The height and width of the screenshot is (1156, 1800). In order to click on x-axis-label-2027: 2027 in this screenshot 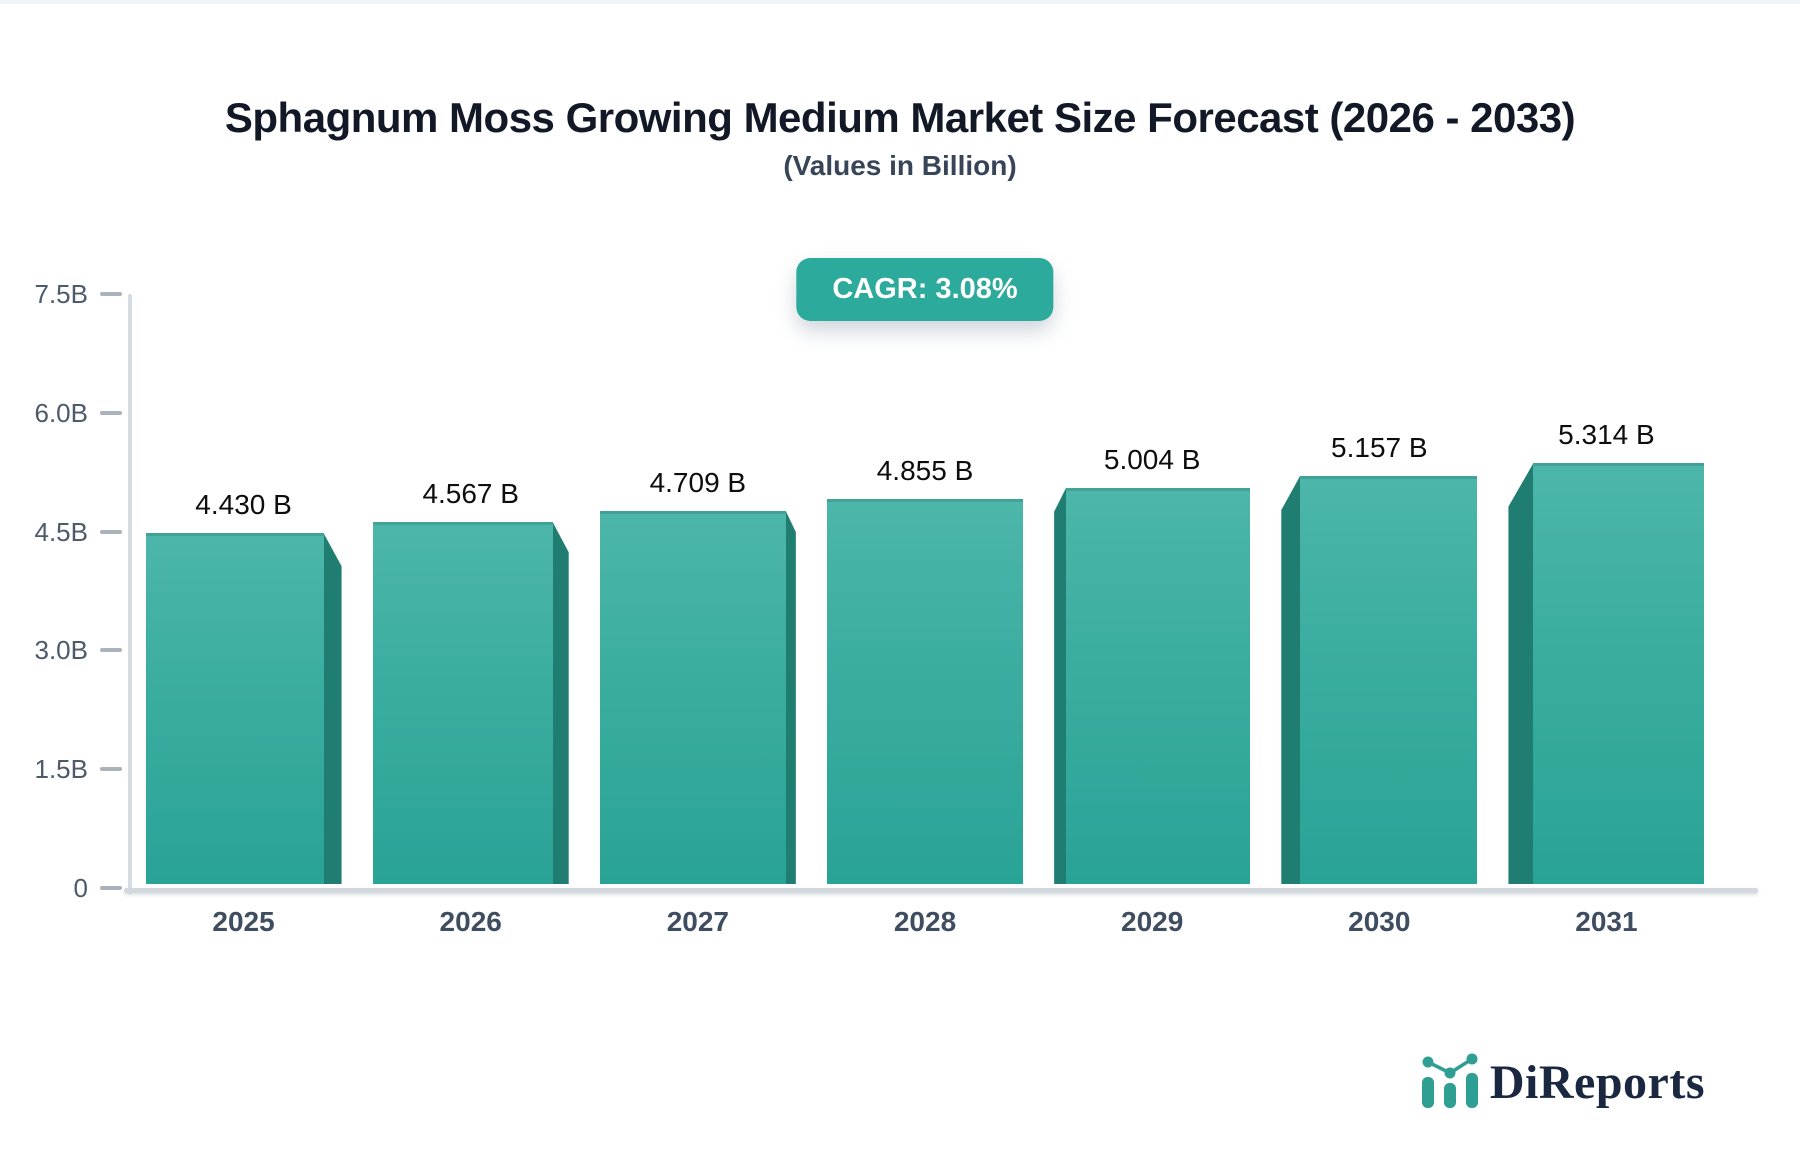, I will do `click(697, 921)`.